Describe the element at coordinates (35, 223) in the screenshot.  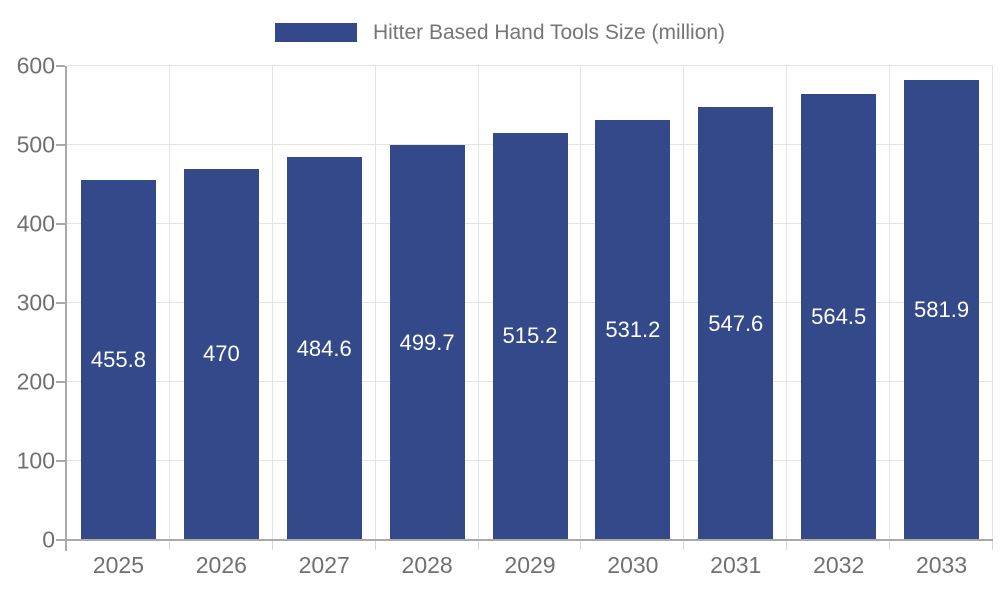
I see `y-axis-tick-label: 400` at that location.